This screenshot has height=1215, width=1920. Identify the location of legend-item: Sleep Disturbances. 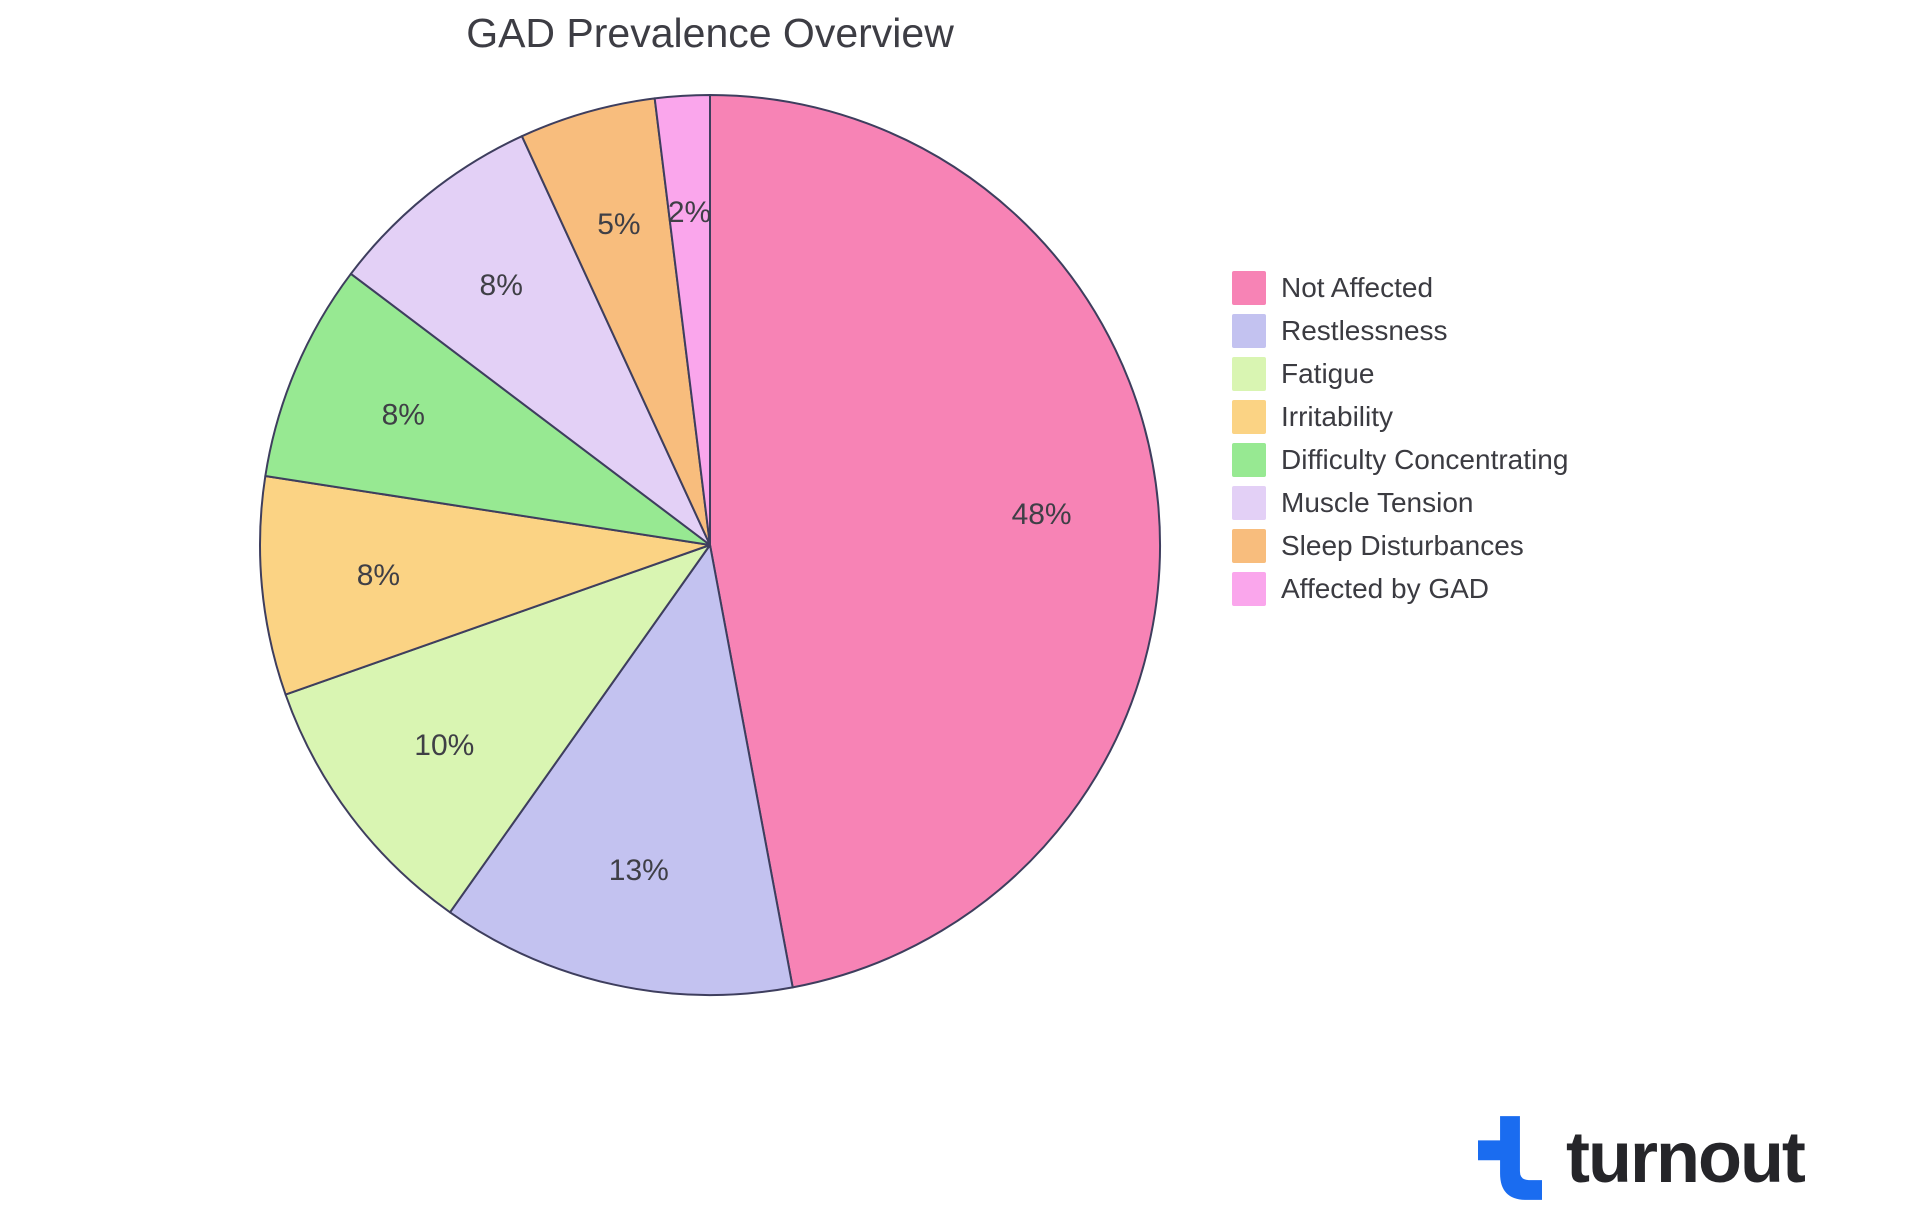
(1400, 545).